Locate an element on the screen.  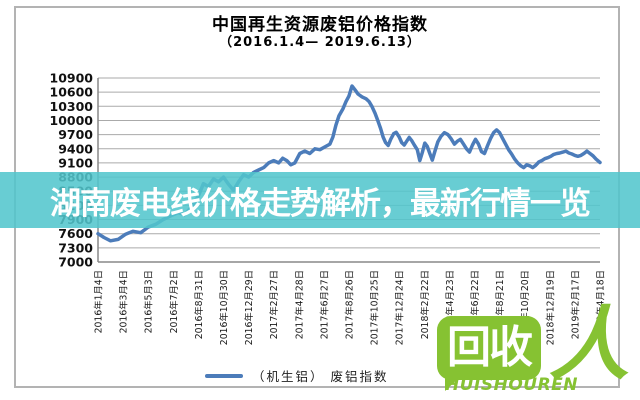
y-tick-label: 7000 is located at coordinates (75, 262).